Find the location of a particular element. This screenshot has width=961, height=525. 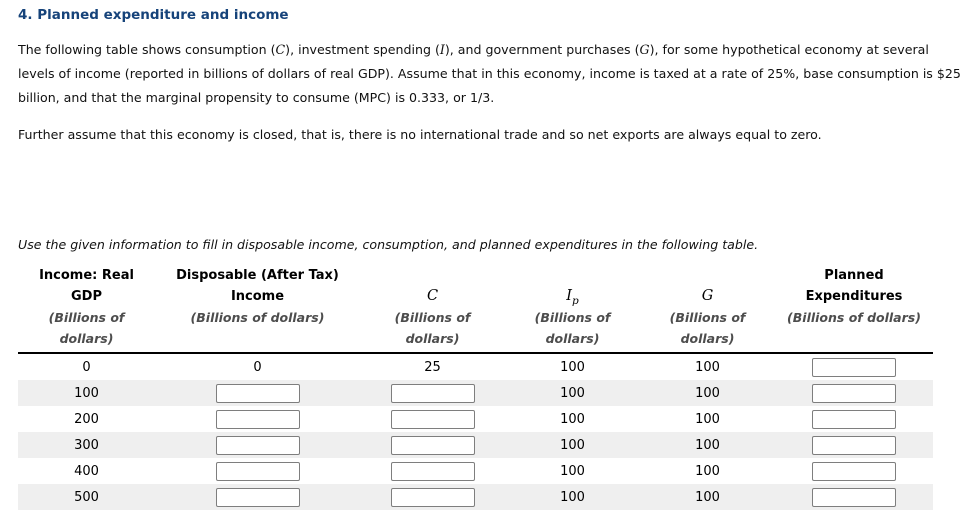

government-purchases-cell-row-100: 100 is located at coordinates (707, 393).